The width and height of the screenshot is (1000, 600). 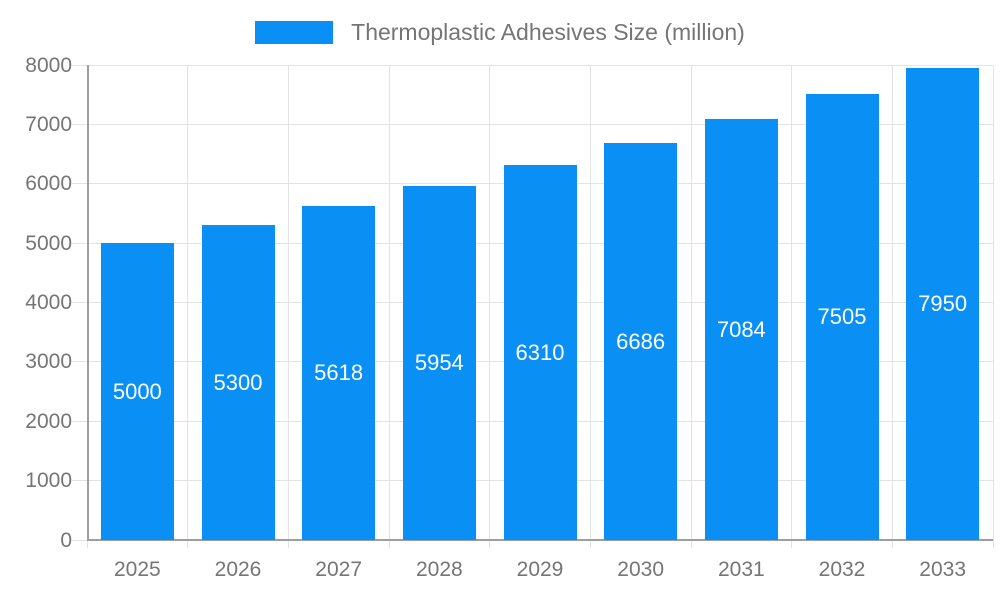 I want to click on x-tick-label: 2033, so click(x=943, y=569).